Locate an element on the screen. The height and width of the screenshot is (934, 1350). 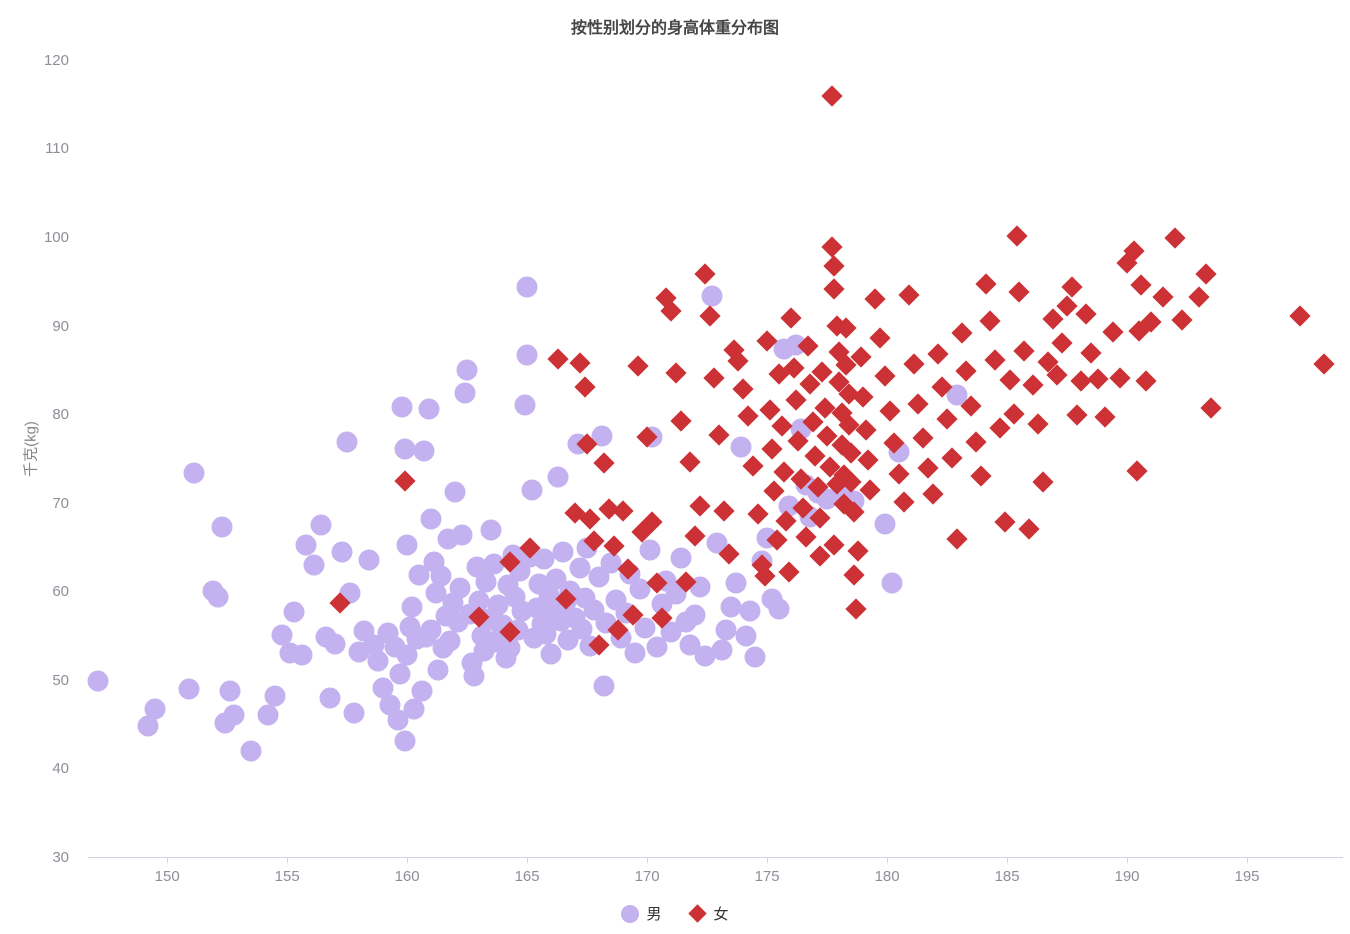
legend-item-male: 男 is located at coordinates (641, 913).